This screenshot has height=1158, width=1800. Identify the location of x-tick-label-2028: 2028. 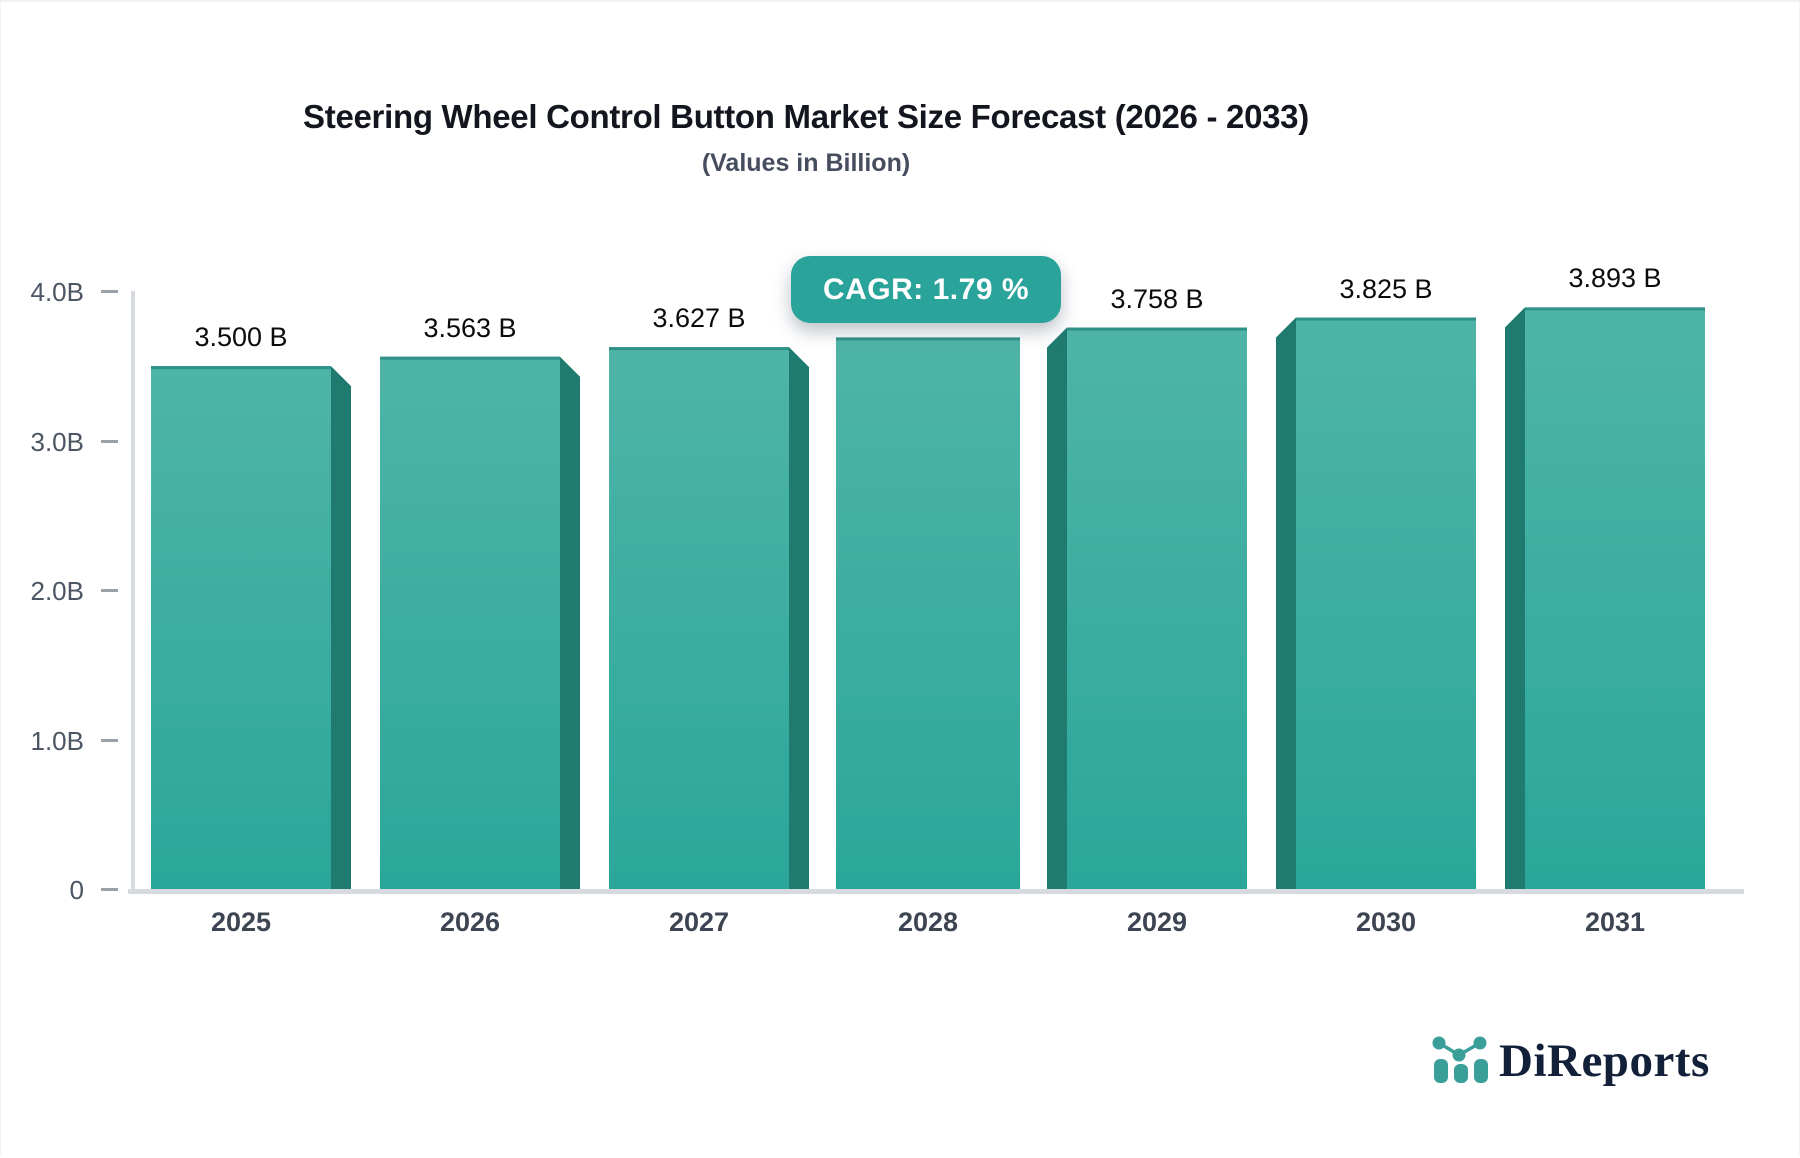
(928, 922).